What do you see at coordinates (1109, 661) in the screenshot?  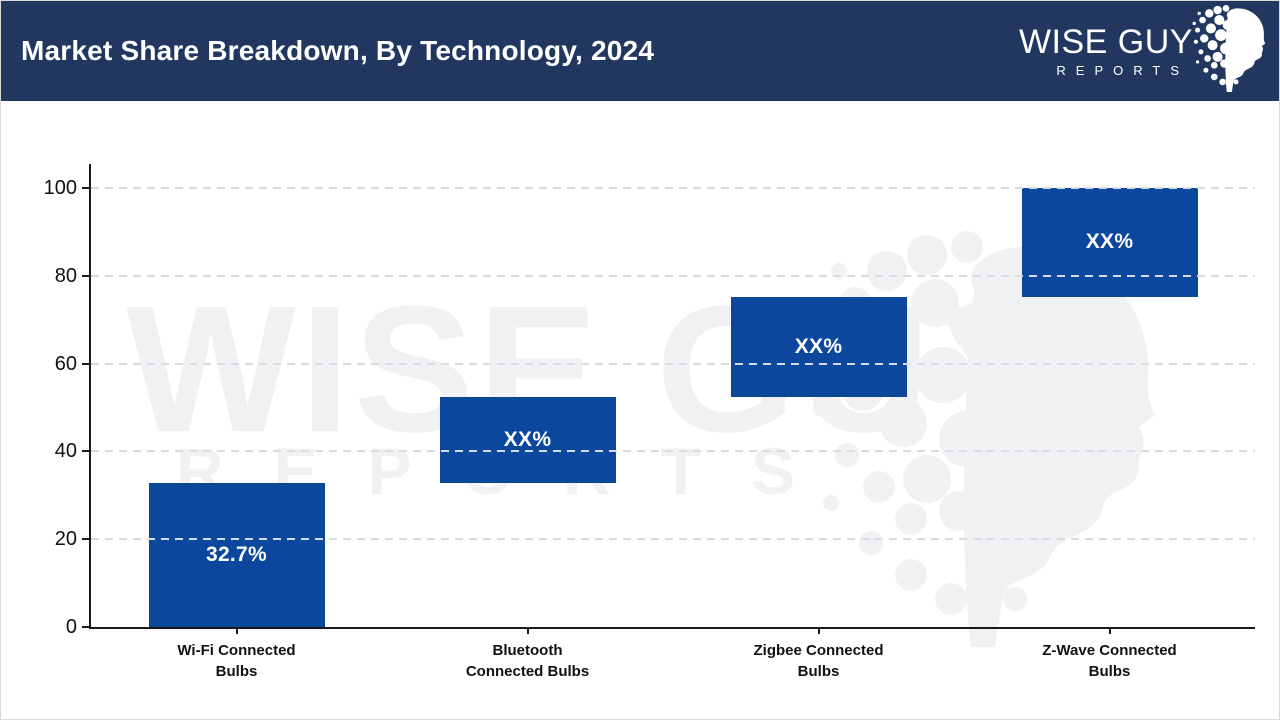 I see `x-category-label: Z-Wave Connected Bulbs` at bounding box center [1109, 661].